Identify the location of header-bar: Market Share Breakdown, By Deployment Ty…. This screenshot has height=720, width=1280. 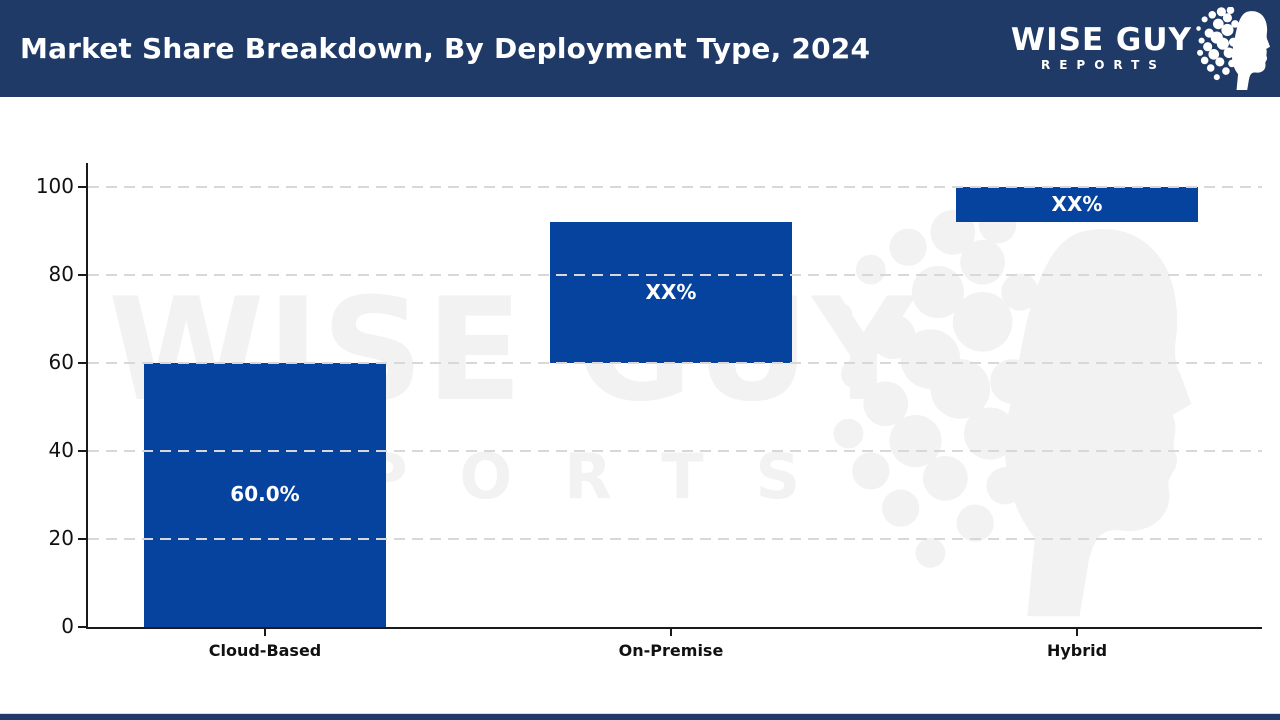
(640, 48).